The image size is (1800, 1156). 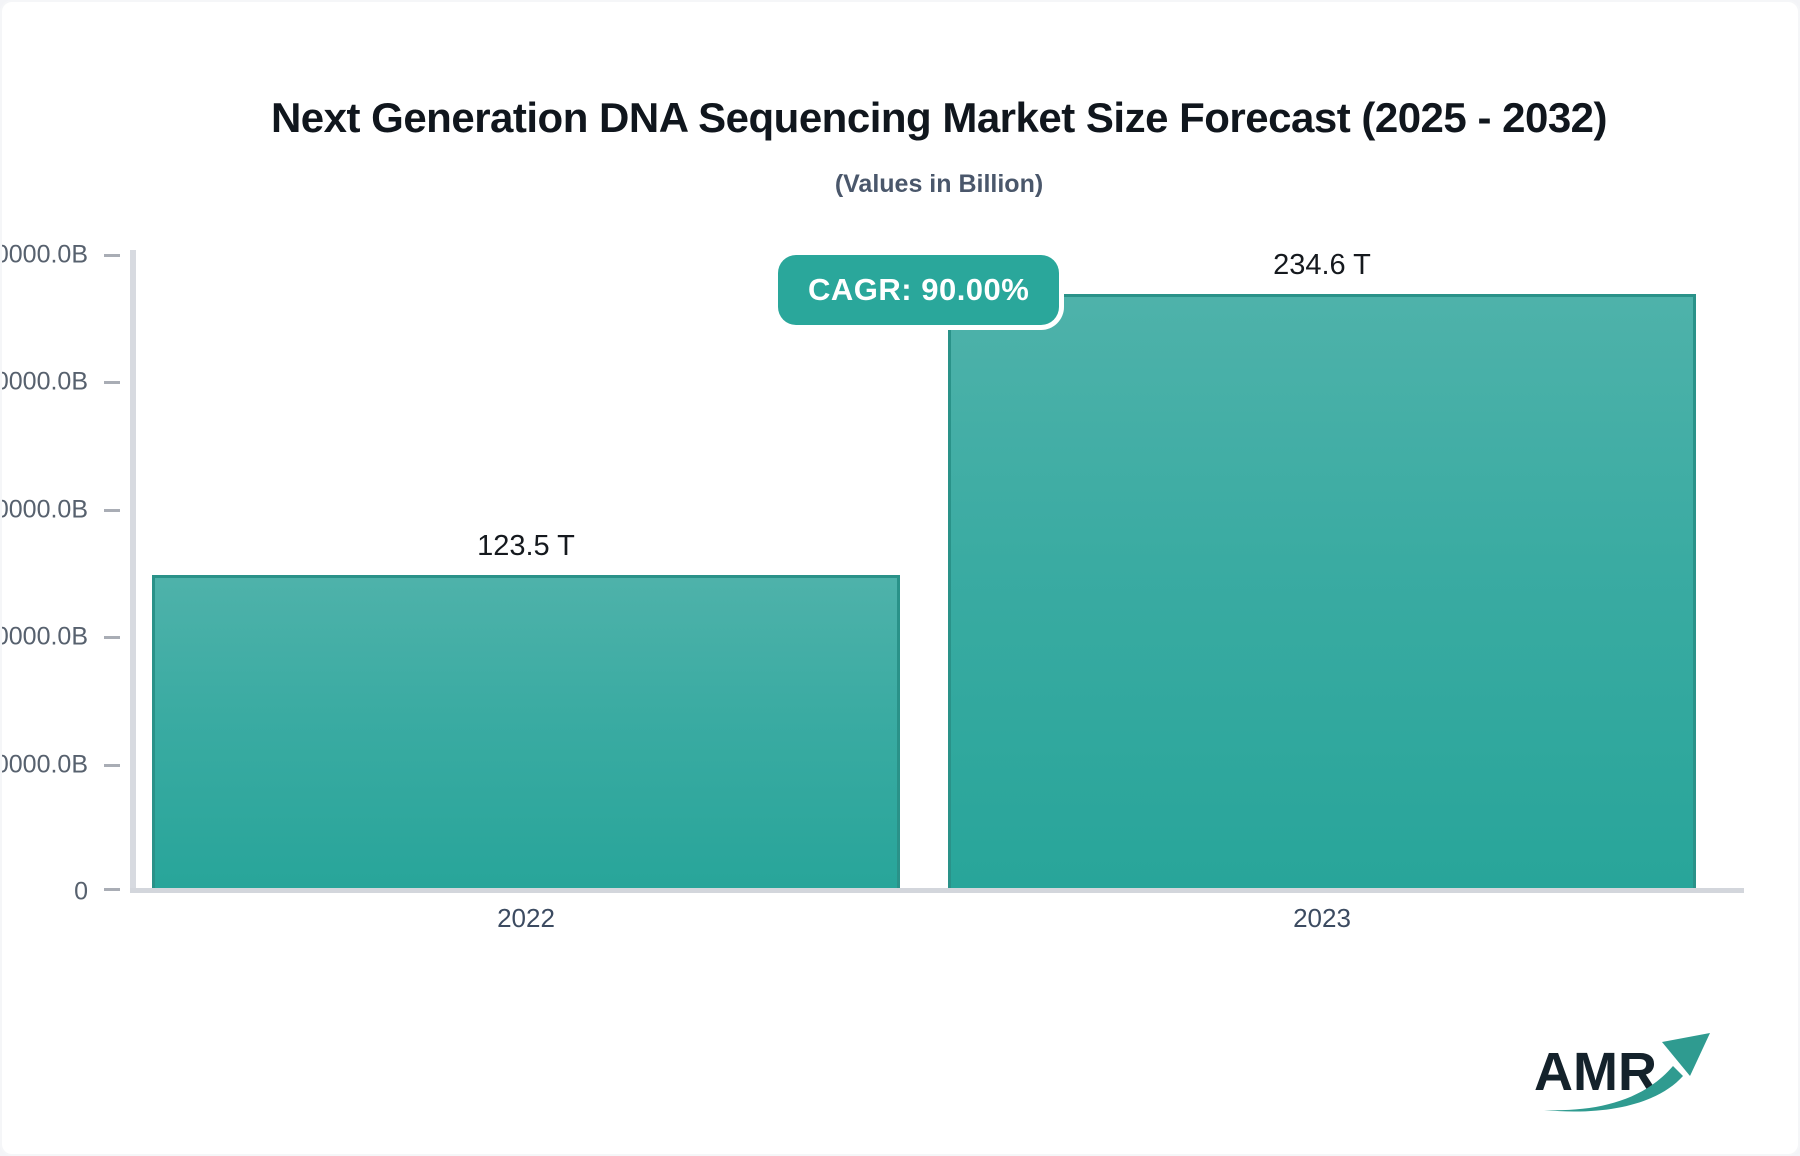 I want to click on amr-logo: AMR, so click(x=1622, y=1072).